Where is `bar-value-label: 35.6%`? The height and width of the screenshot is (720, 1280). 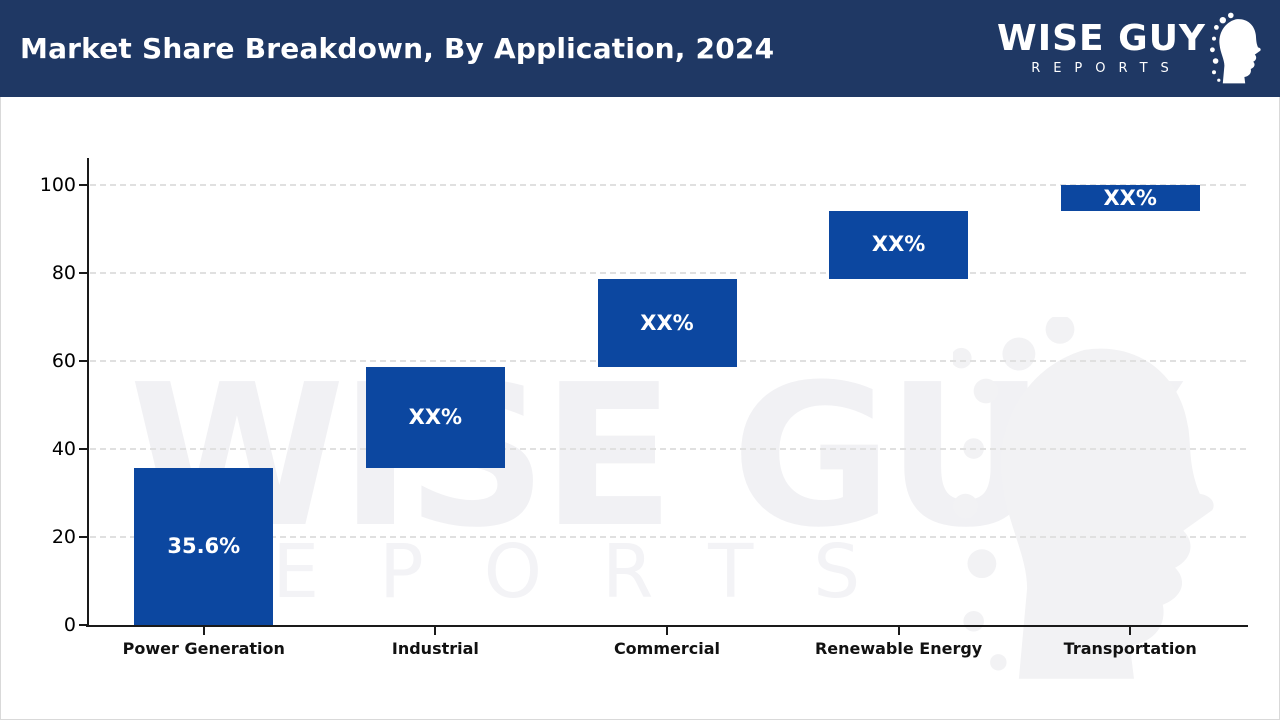 bar-value-label: 35.6% is located at coordinates (204, 546).